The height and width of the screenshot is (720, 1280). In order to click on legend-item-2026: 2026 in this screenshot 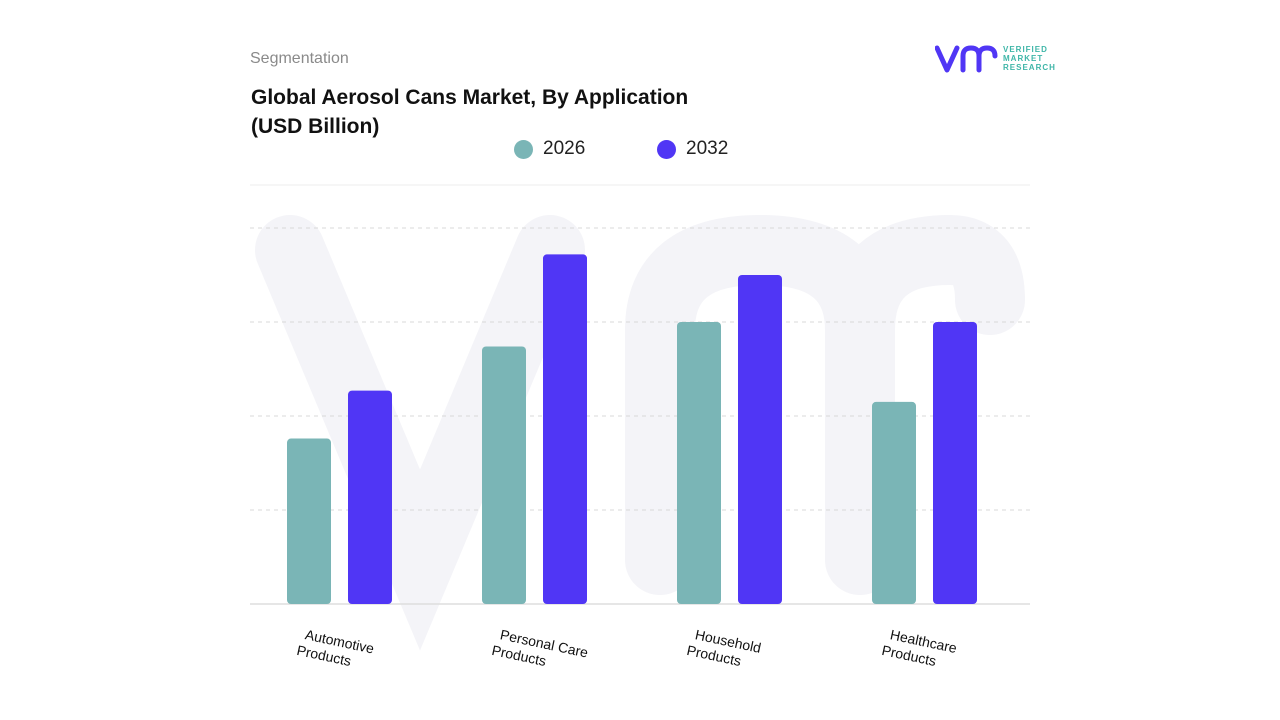, I will do `click(549, 149)`.